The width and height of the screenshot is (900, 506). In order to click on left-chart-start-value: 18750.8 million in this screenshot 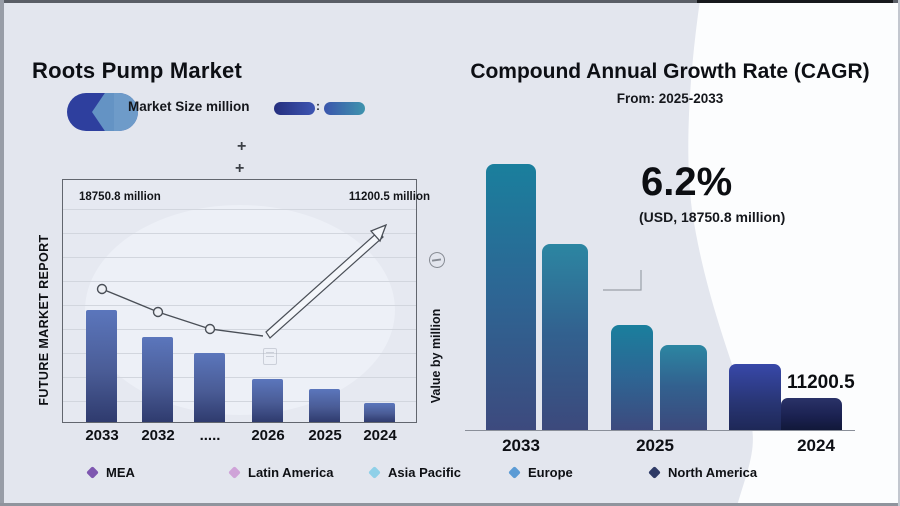, I will do `click(120, 197)`.